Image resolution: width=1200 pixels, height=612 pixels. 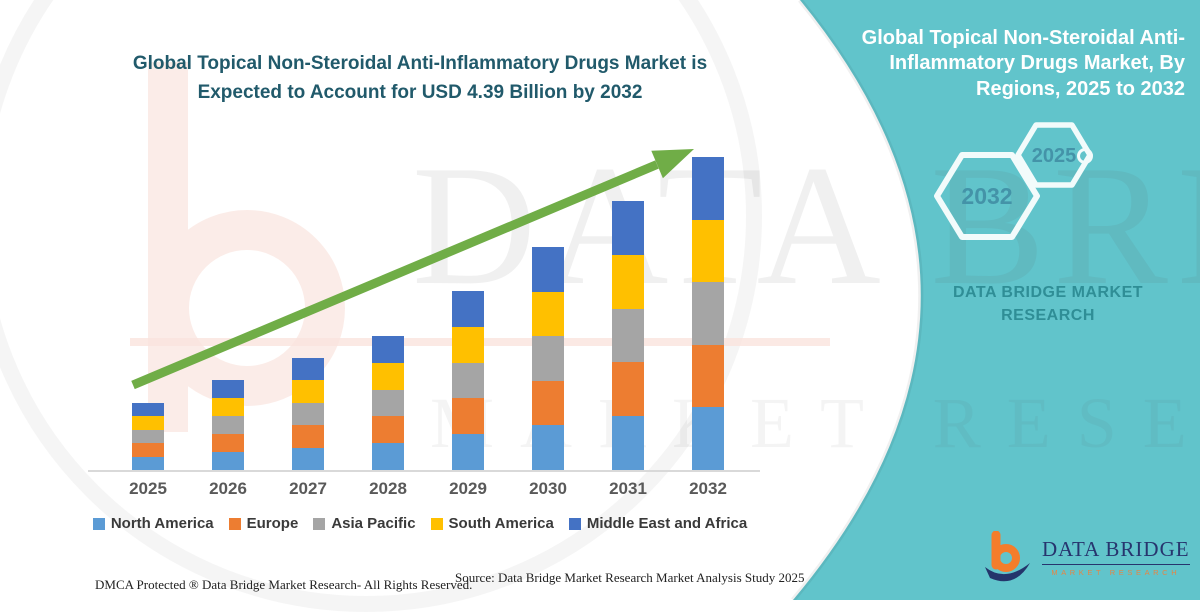 What do you see at coordinates (501, 523) in the screenshot?
I see `legend-label: South America` at bounding box center [501, 523].